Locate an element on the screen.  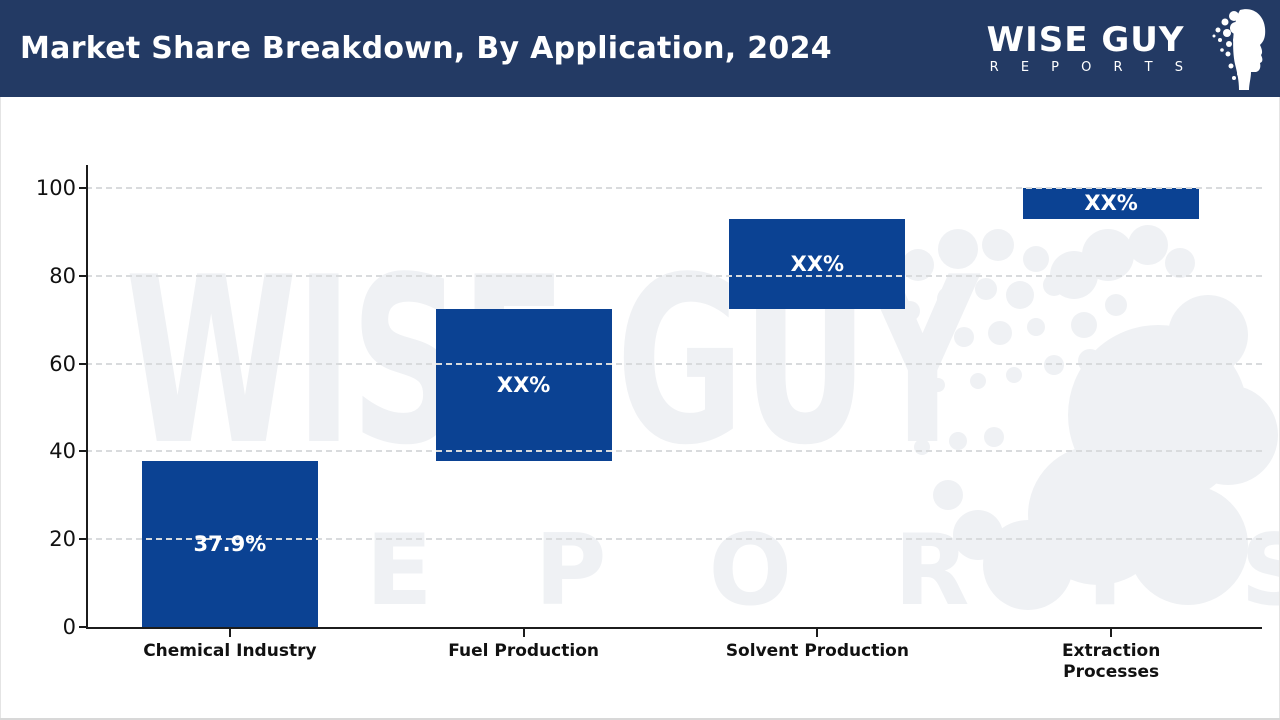
brand-logo: WISE GUY R E P O R T S is located at coordinates (1133, 49).